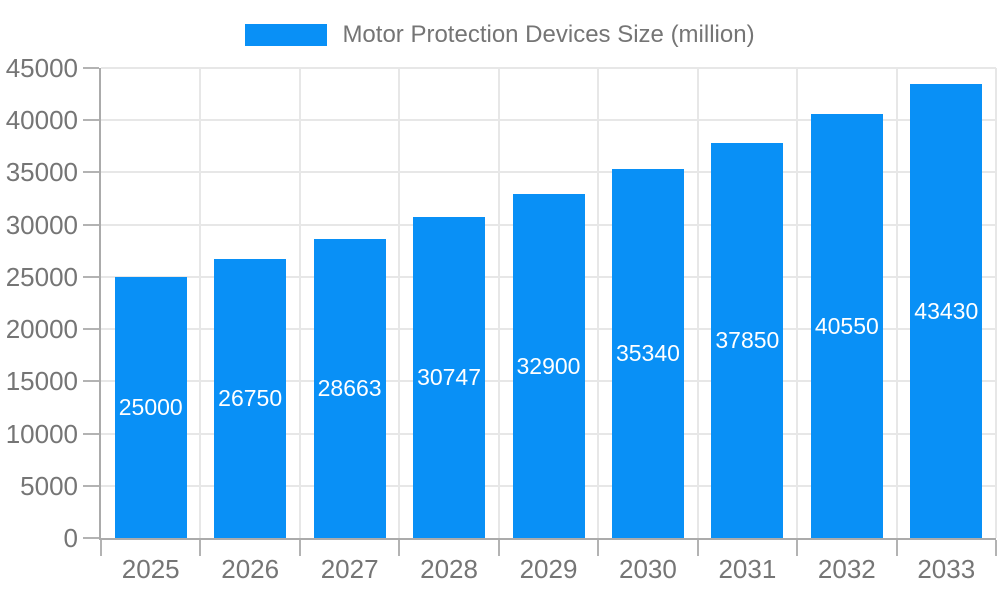  I want to click on bar: 30747, so click(449, 377).